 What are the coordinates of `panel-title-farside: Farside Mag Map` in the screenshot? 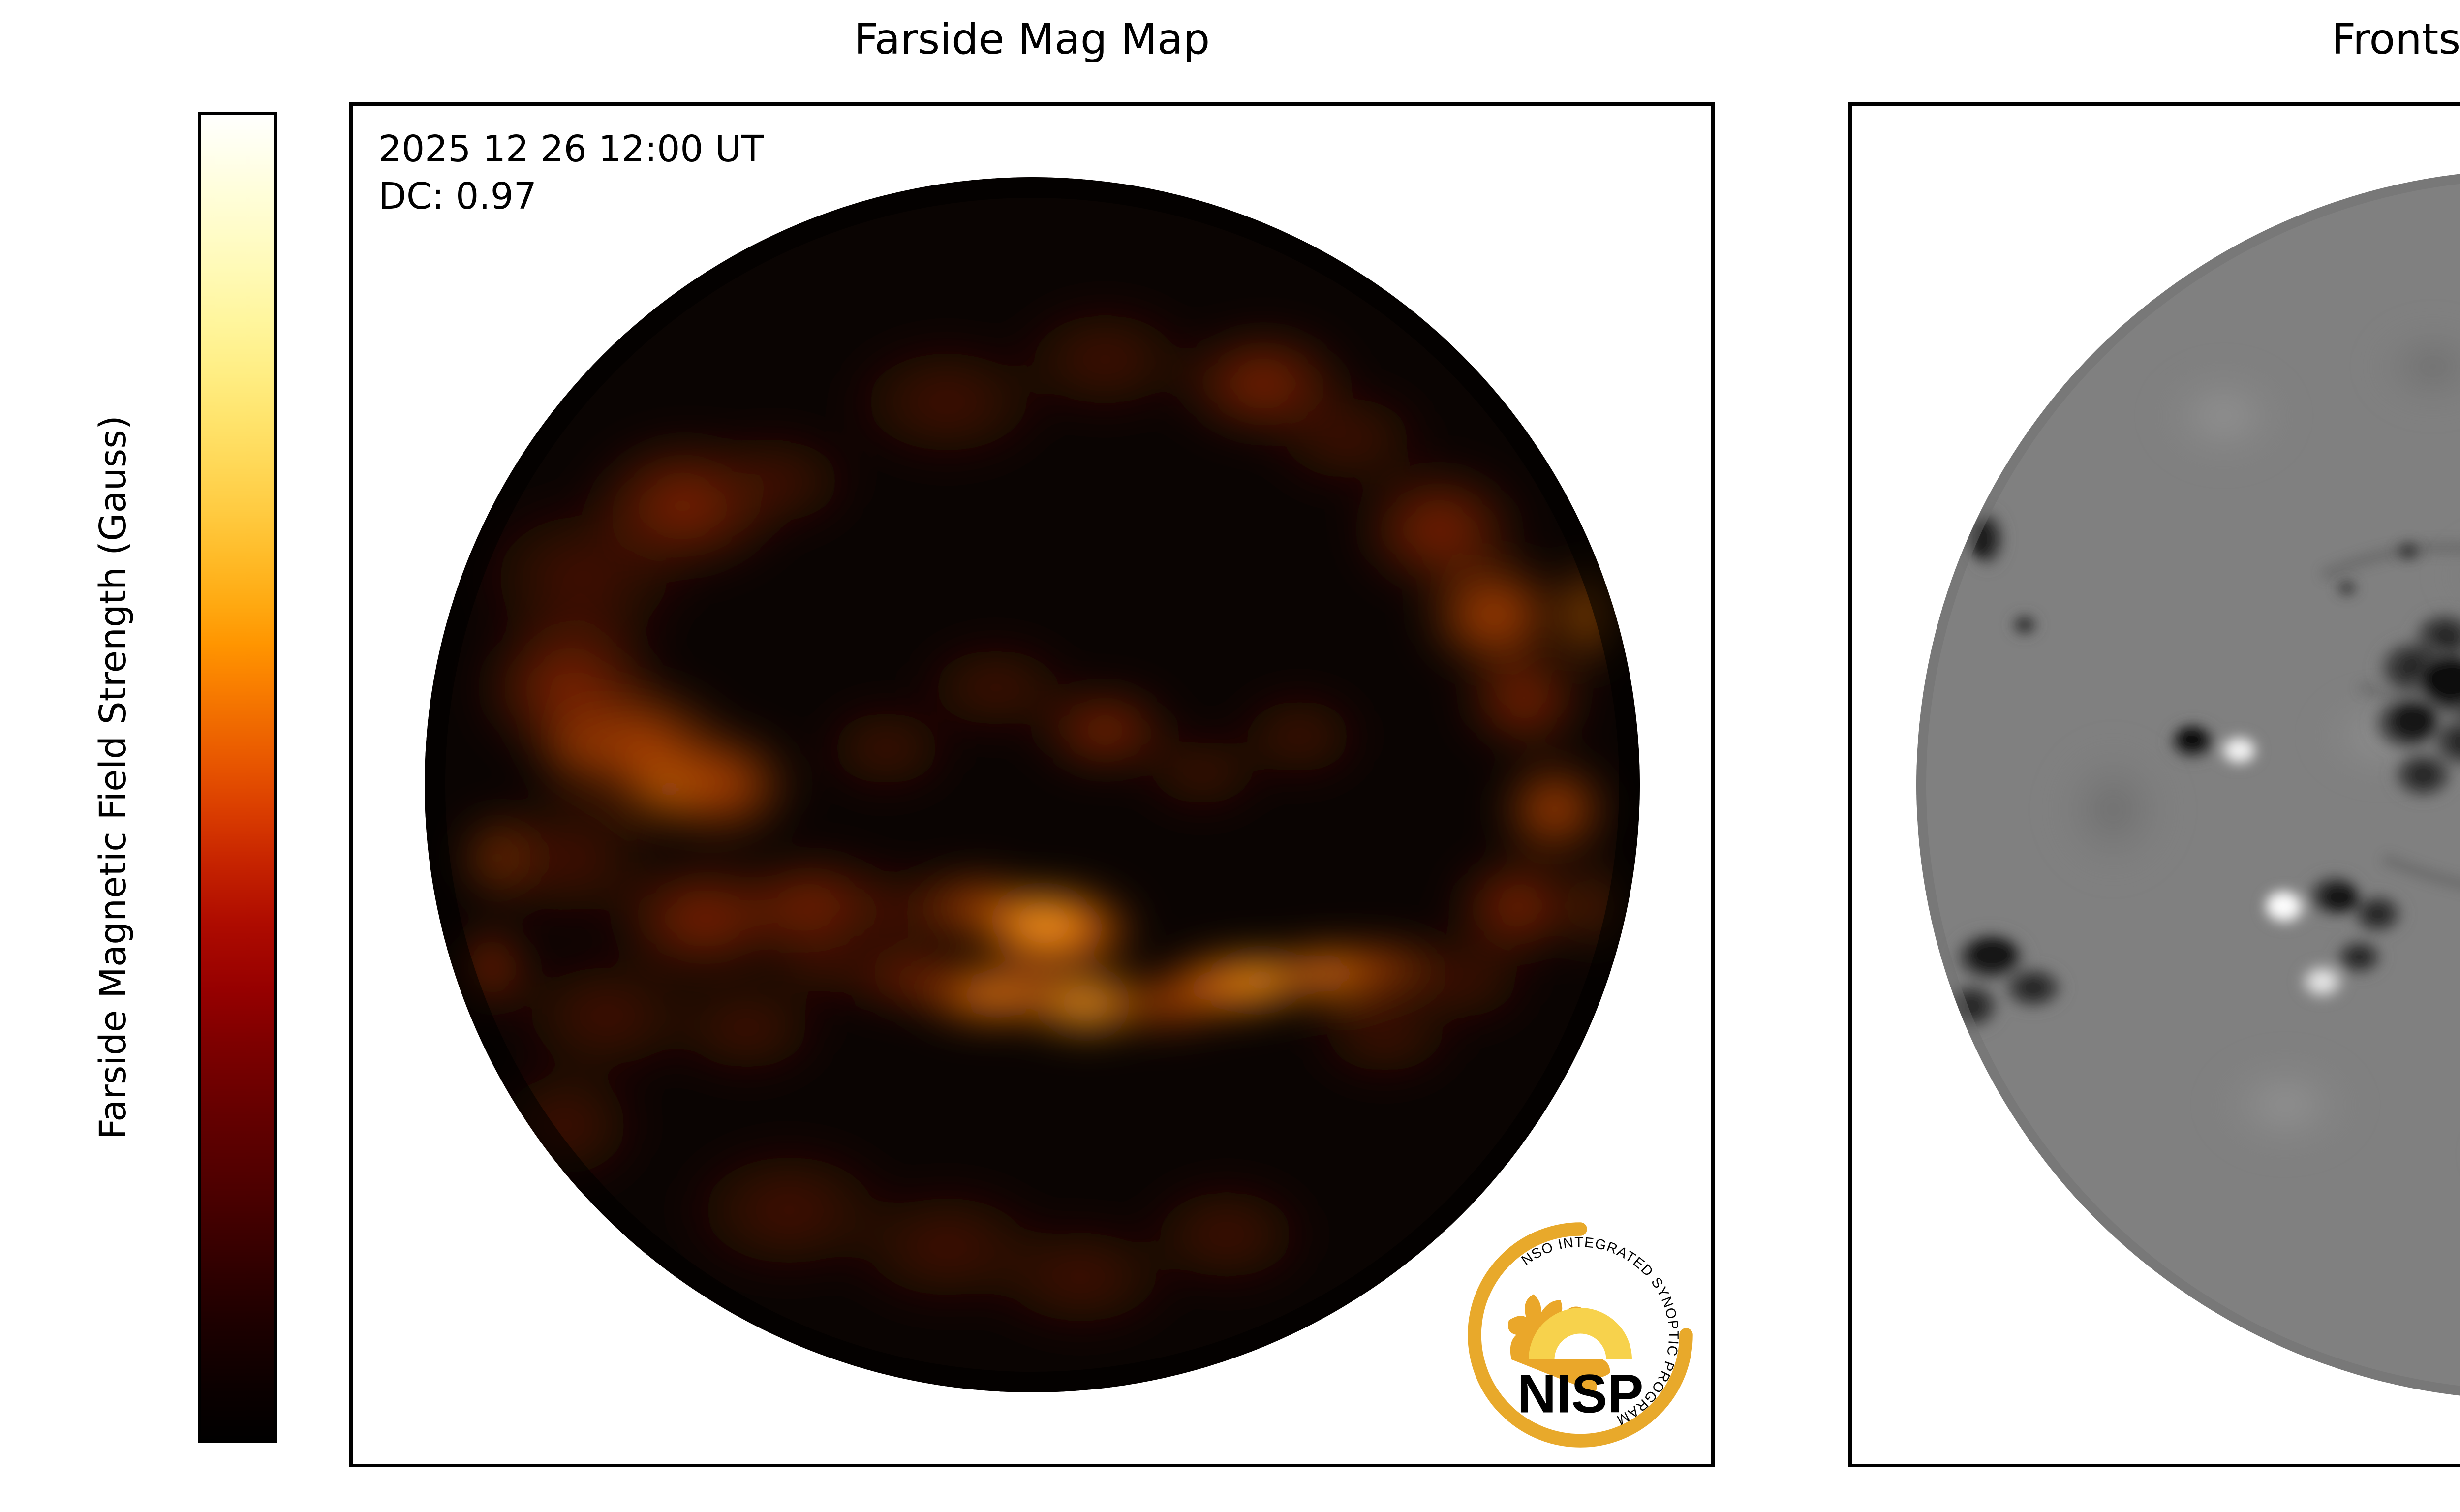 It's located at (1032, 39).